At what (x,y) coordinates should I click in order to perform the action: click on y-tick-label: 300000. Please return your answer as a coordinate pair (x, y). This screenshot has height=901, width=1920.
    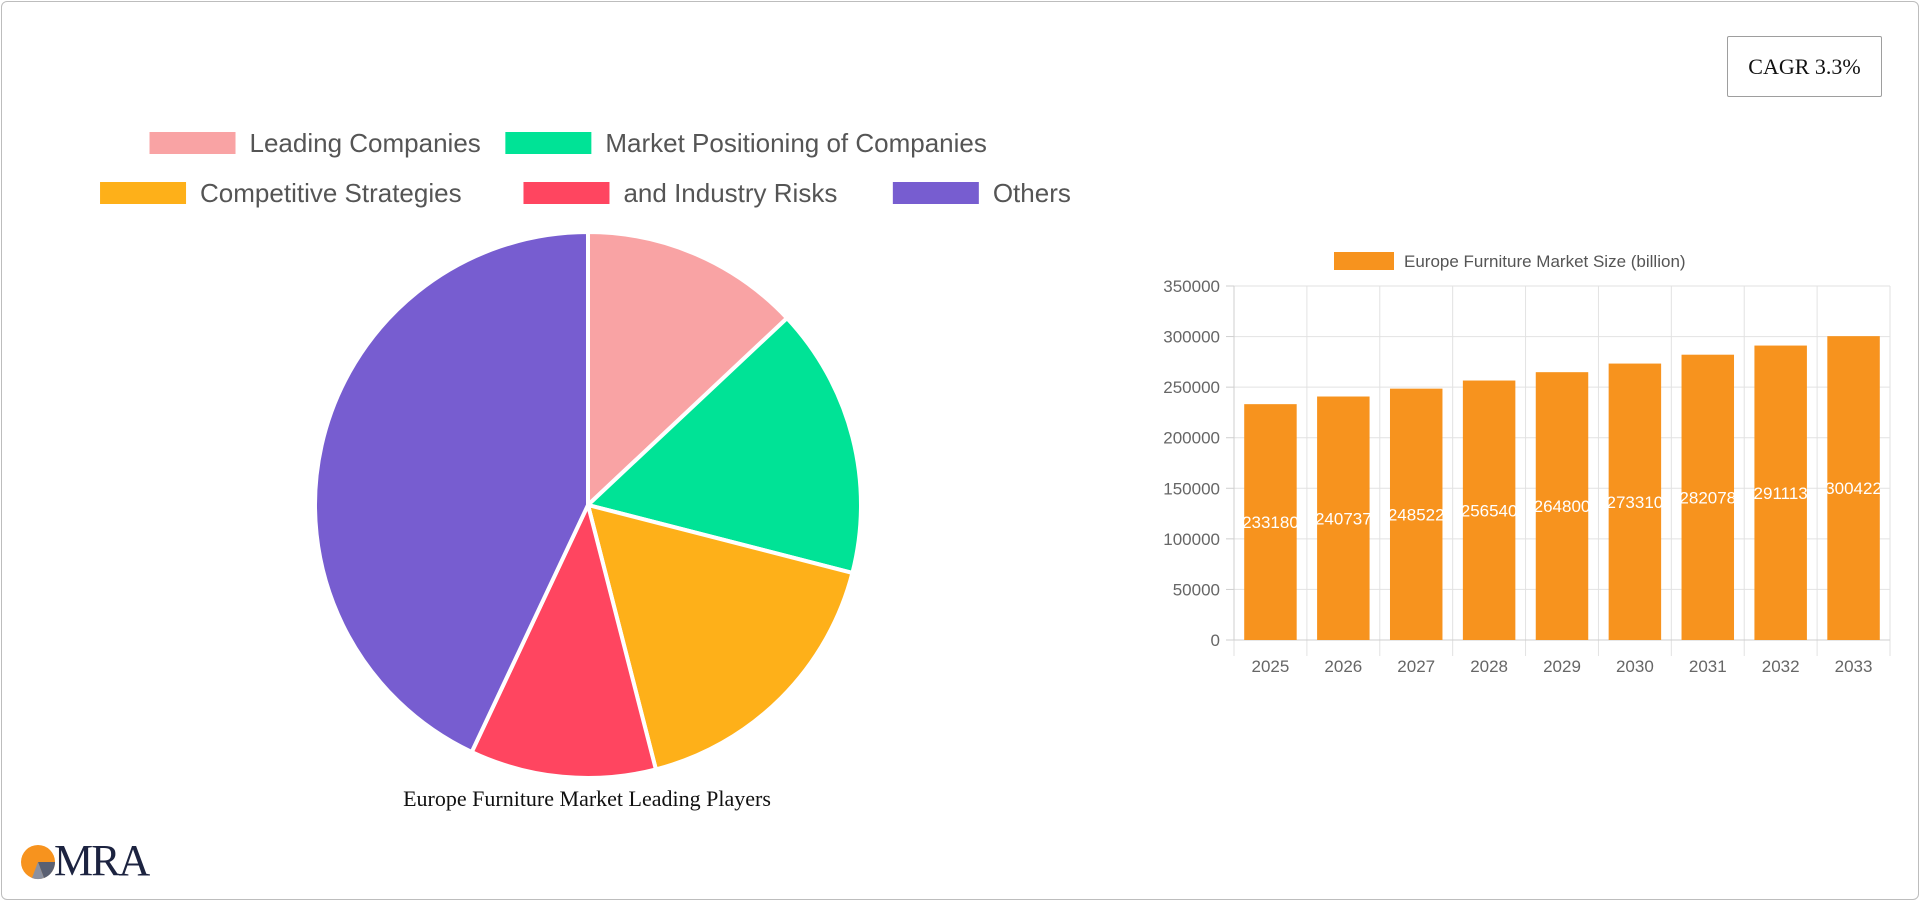
    Looking at the image, I should click on (1191, 337).